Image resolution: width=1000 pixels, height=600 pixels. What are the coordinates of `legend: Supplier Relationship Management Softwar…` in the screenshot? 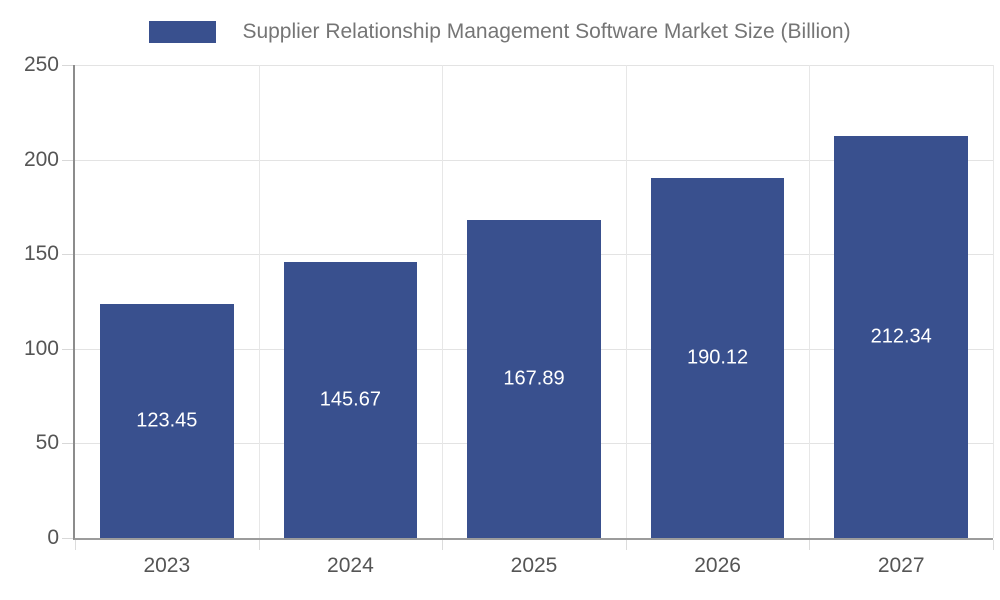 It's located at (500, 32).